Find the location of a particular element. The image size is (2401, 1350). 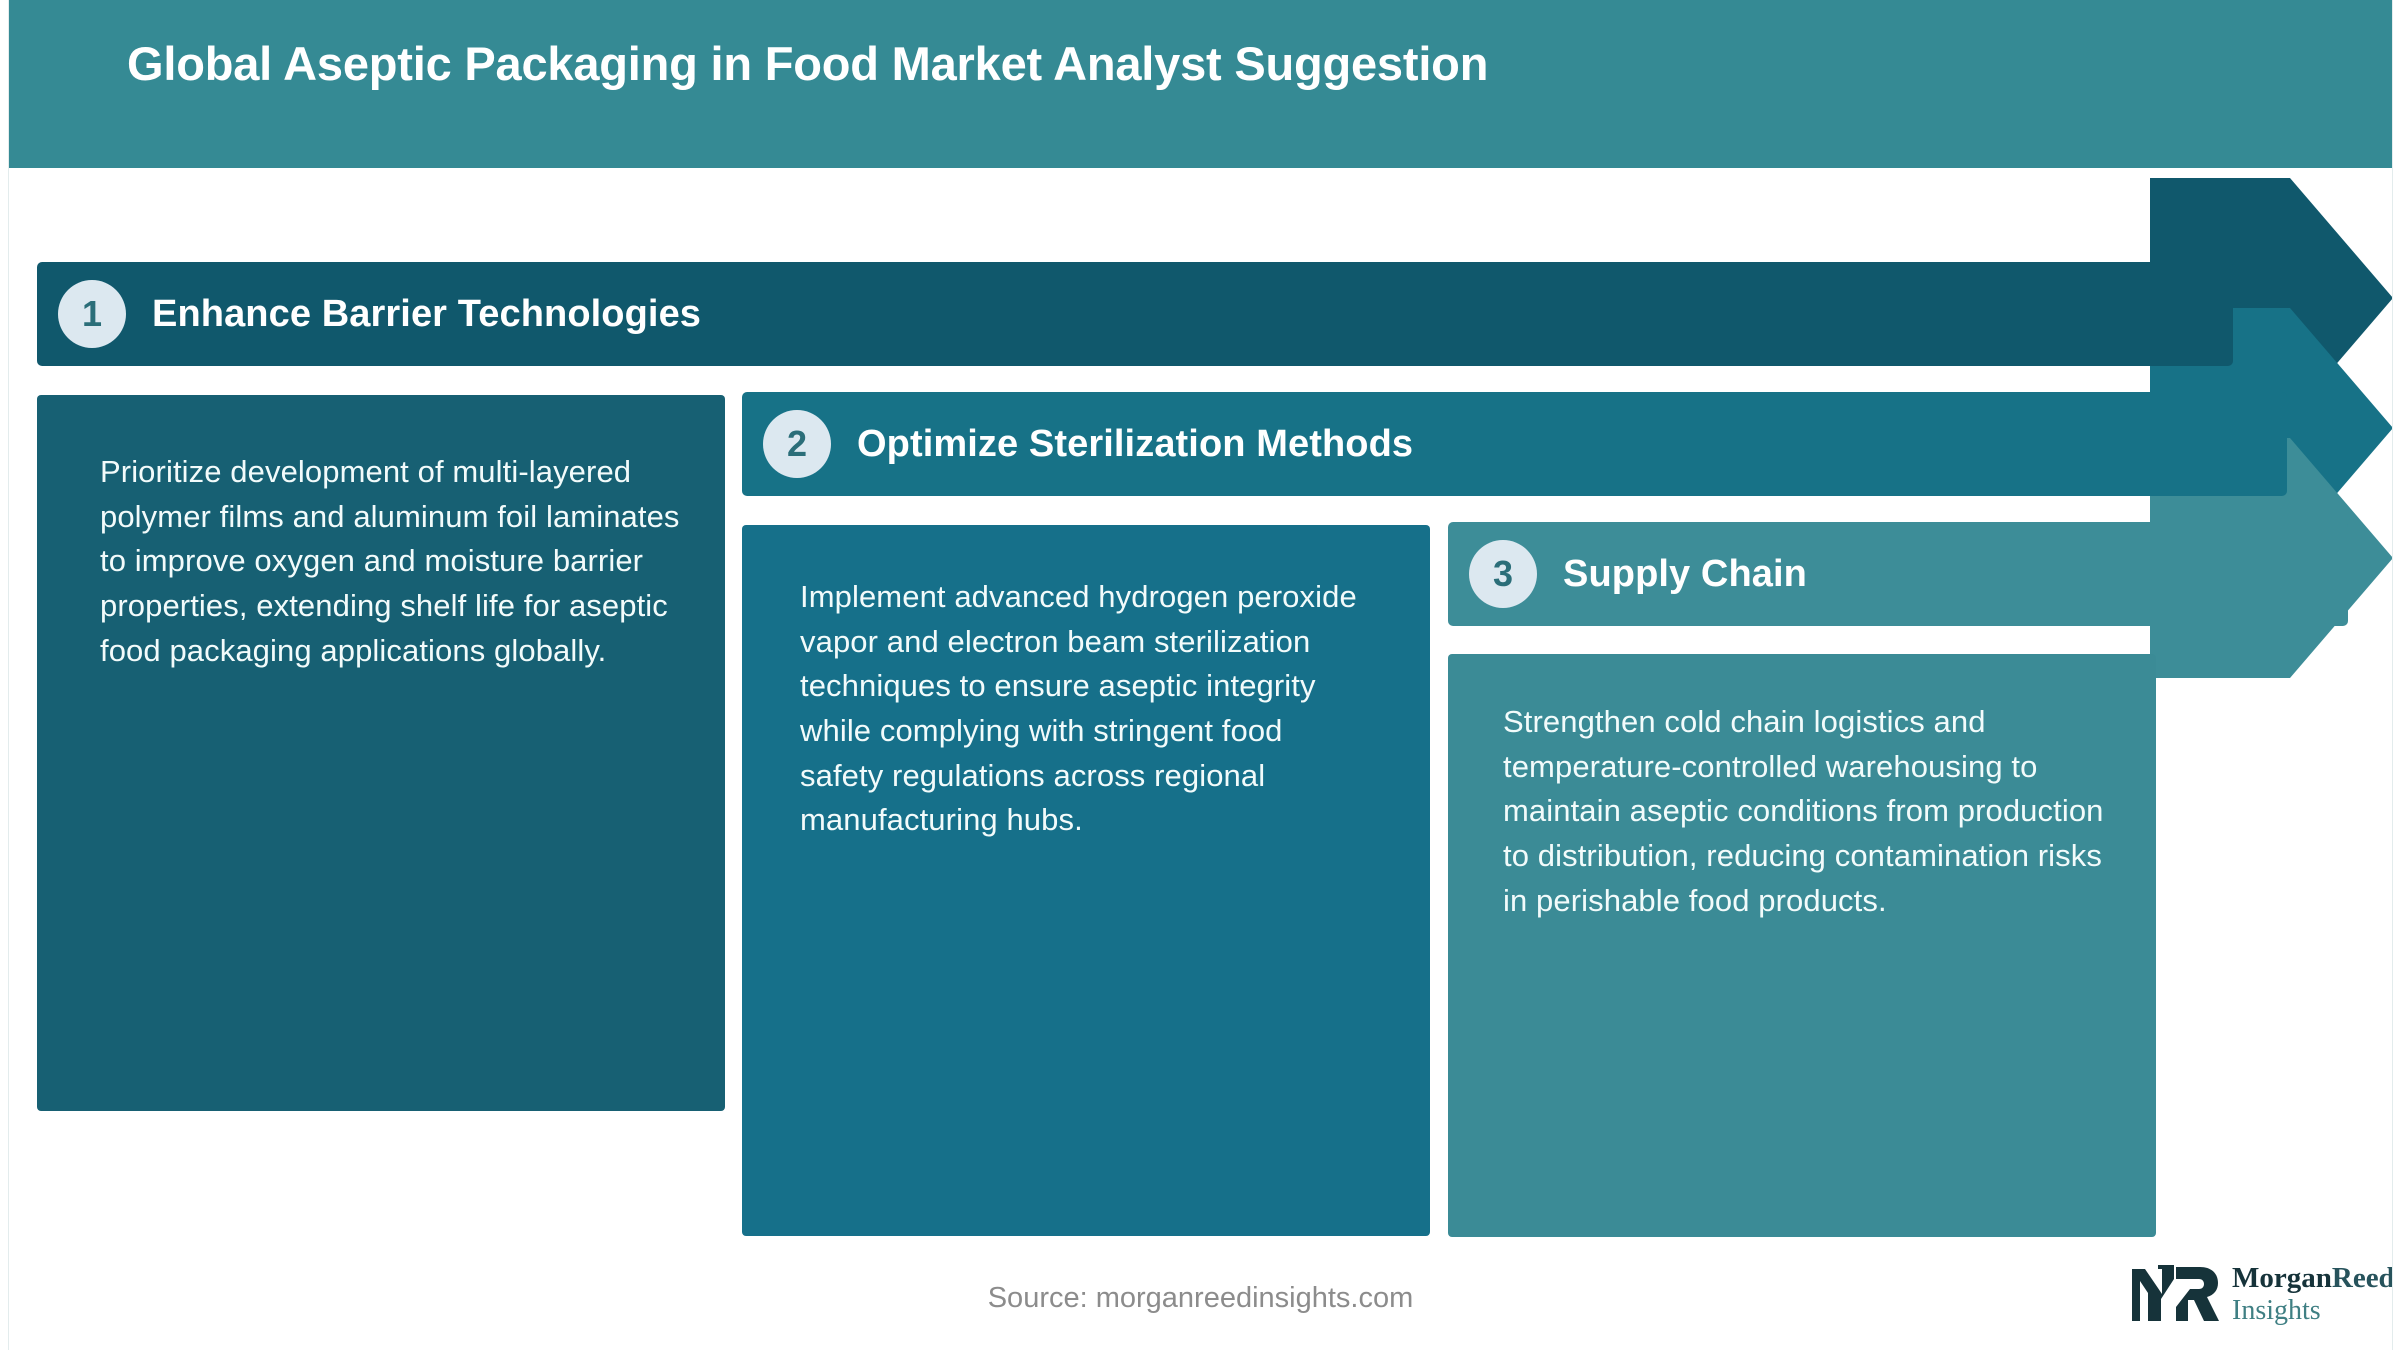

step-title-2: Optimize Sterilization Methods is located at coordinates (1135, 443).